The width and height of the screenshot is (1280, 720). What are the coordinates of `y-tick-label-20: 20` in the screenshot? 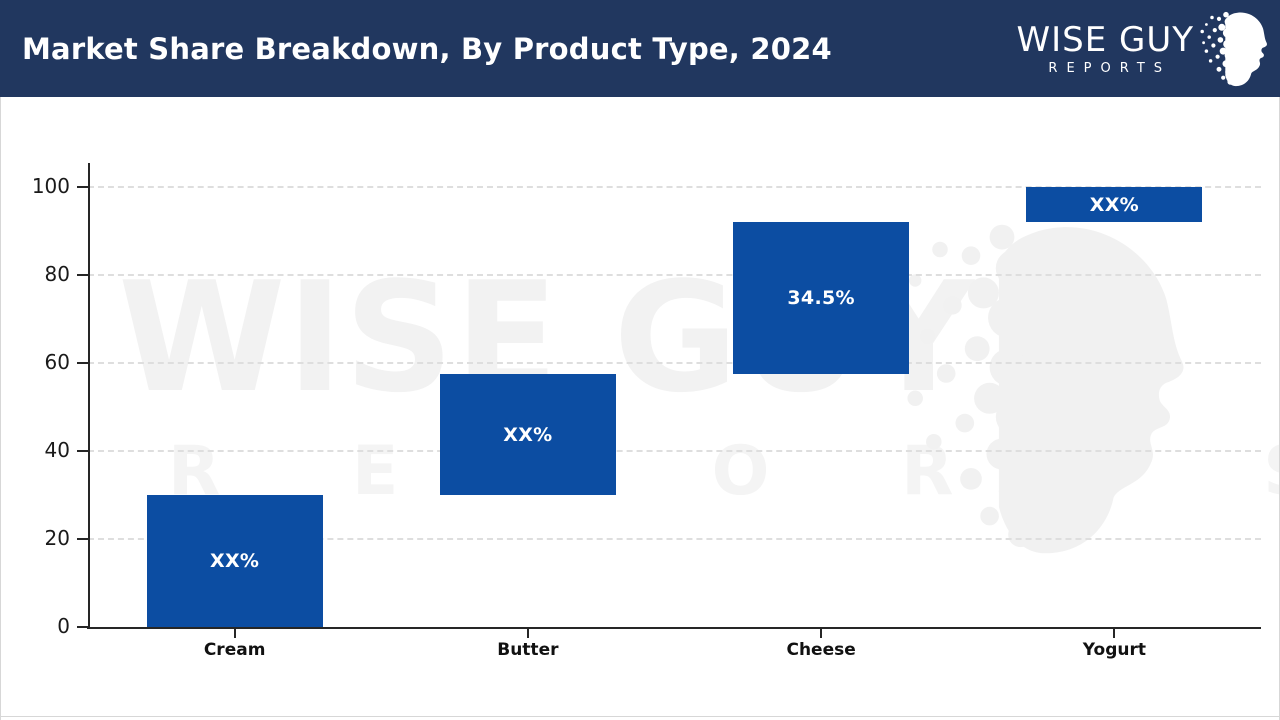 It's located at (57, 538).